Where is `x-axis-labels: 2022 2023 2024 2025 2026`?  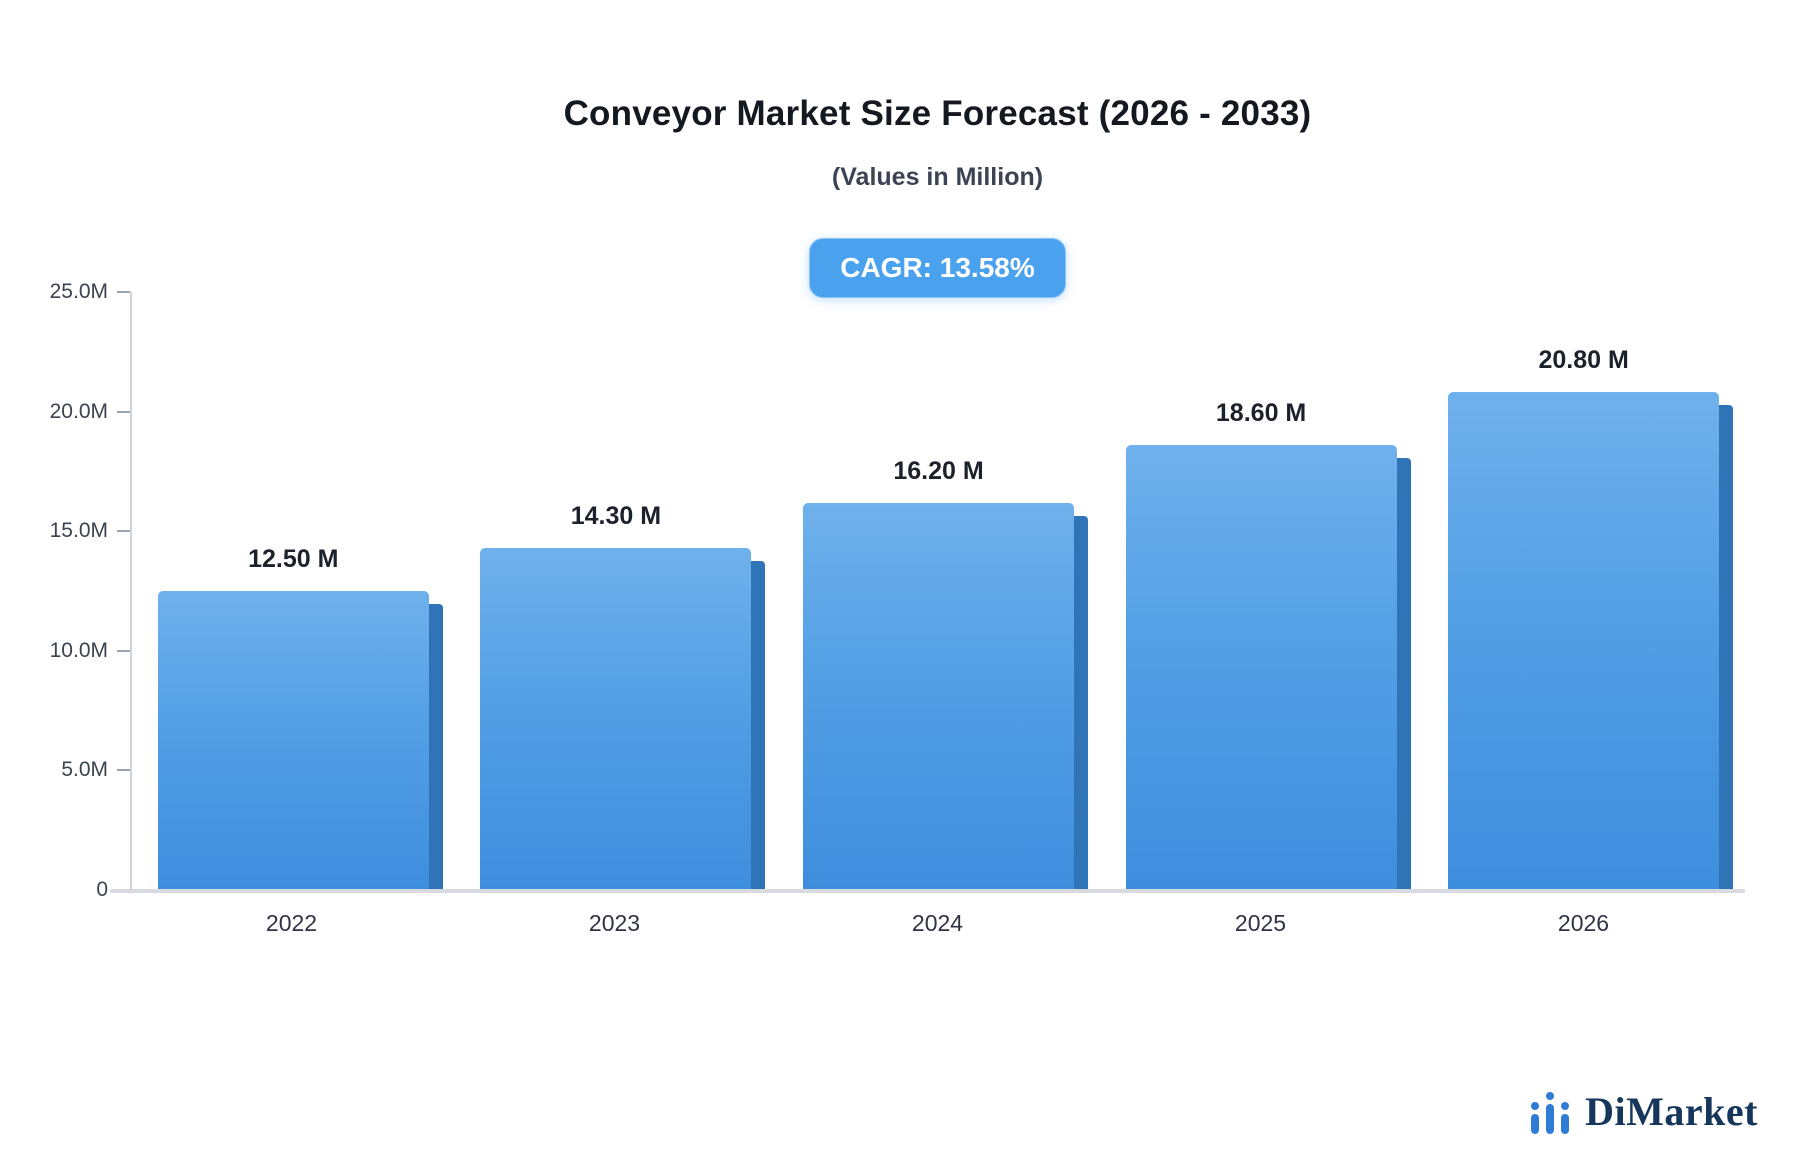 x-axis-labels: 2022 2023 2024 2025 2026 is located at coordinates (937, 923).